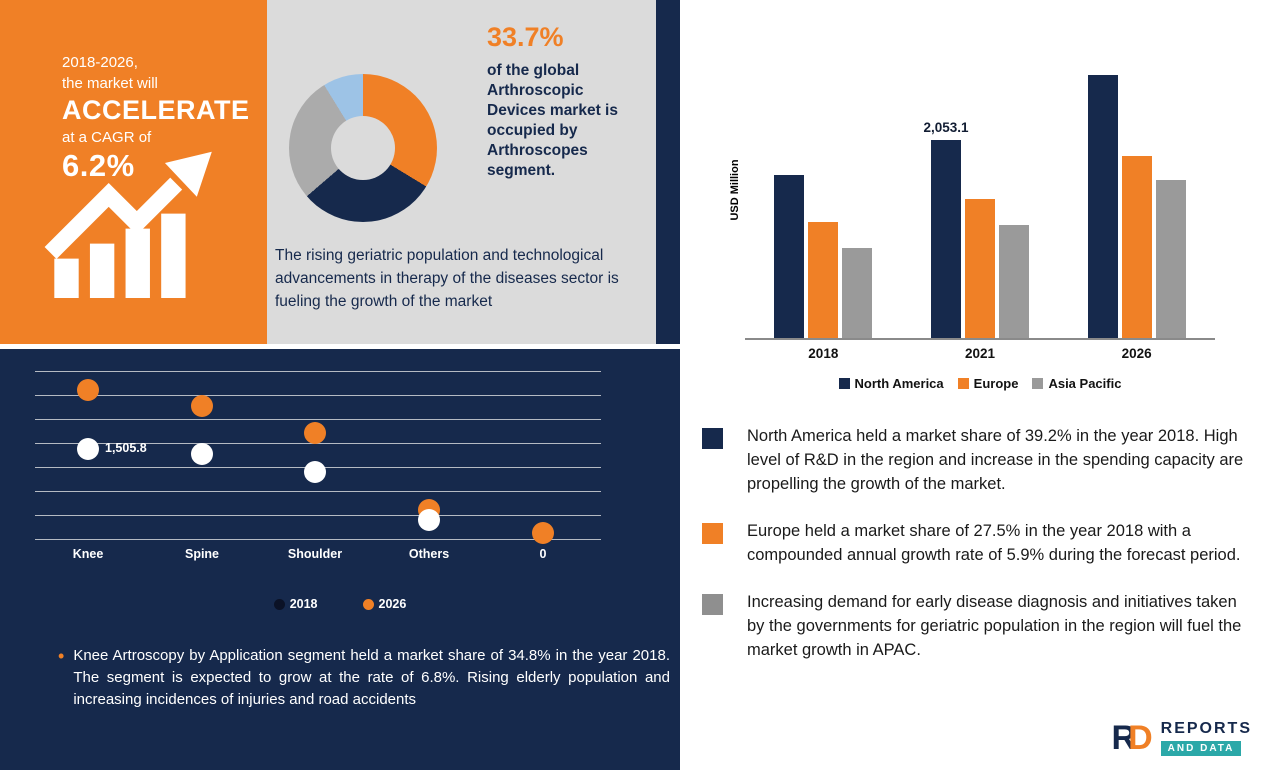 This screenshot has height=770, width=1280. What do you see at coordinates (100, 62) in the screenshot?
I see `cagr-period: 2018-2026,` at bounding box center [100, 62].